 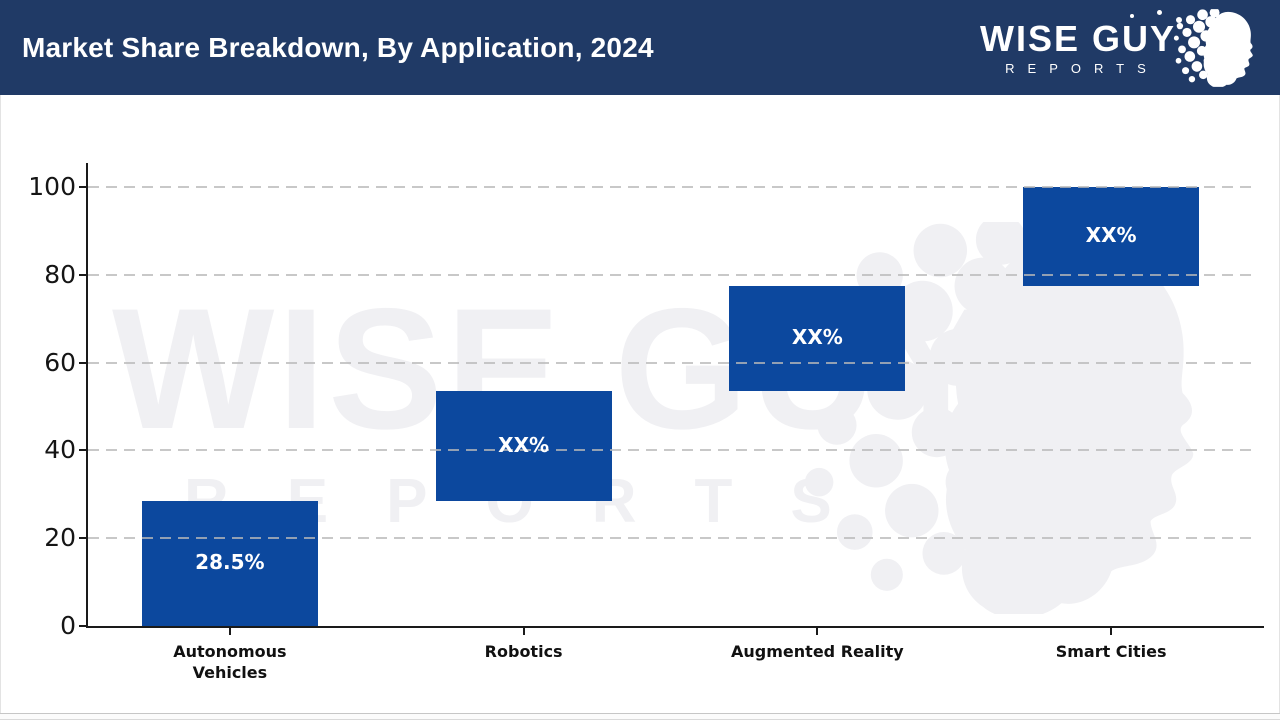 I want to click on wise-guy-logo: WISE GUY REPORTS, so click(x=1121, y=48).